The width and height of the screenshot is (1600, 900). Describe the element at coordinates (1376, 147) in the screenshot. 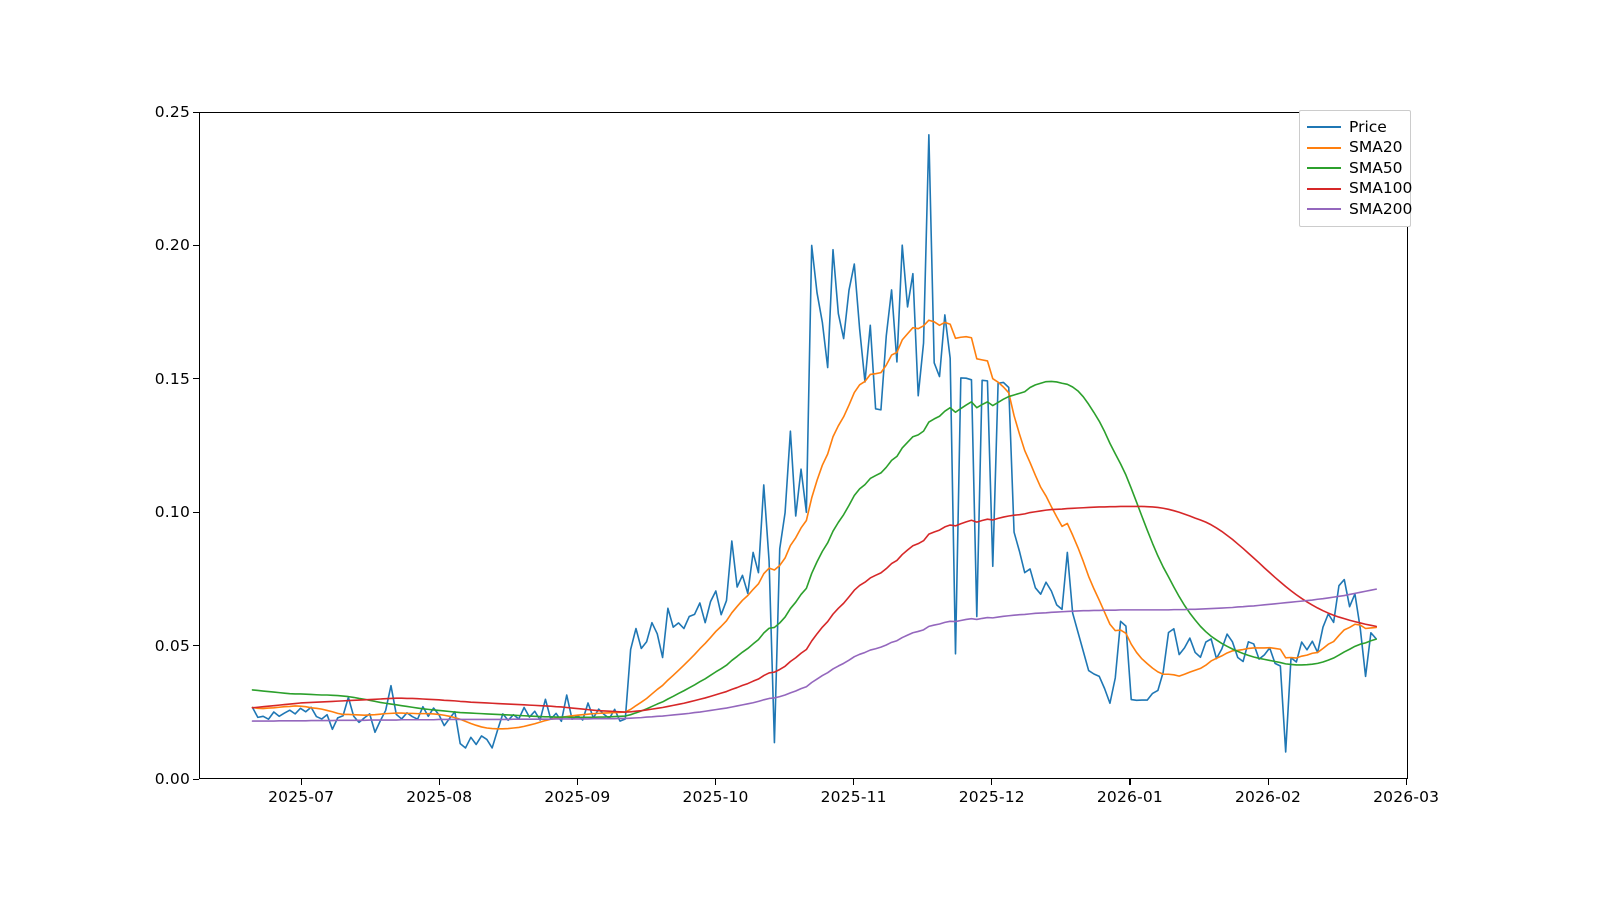

I see `legend-label: SMA20` at that location.